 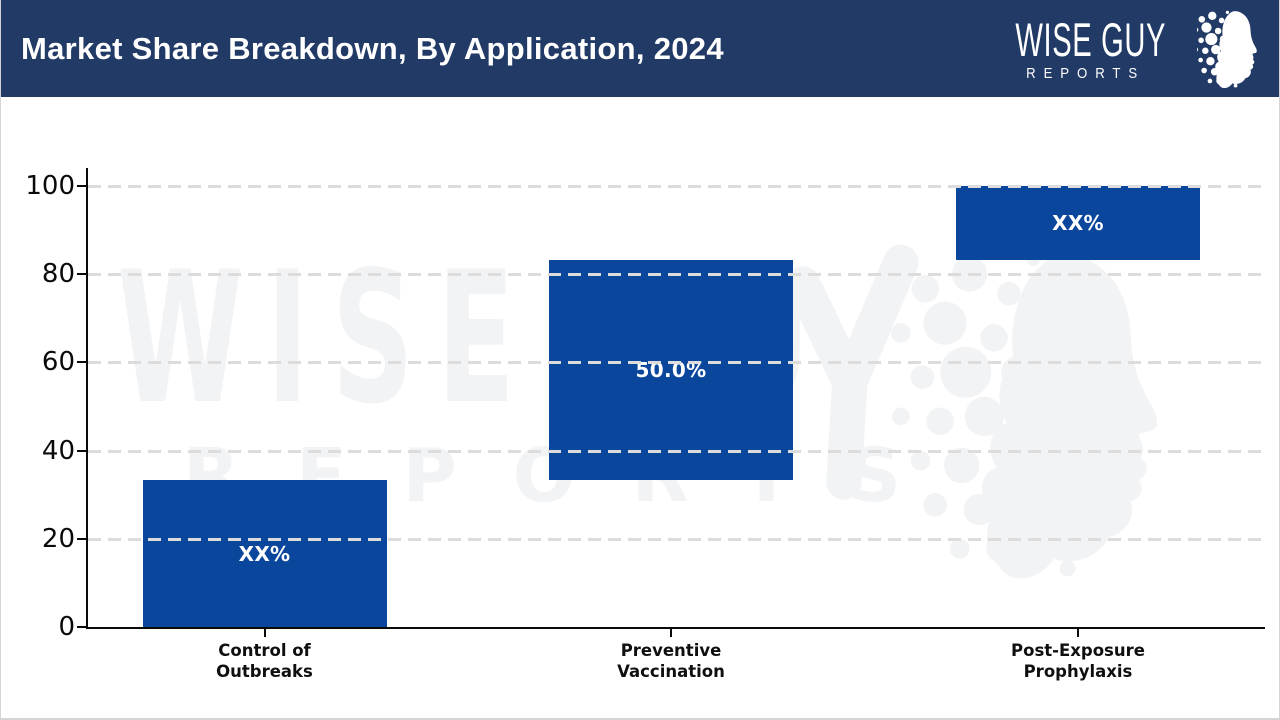 What do you see at coordinates (87, 398) in the screenshot?
I see `y-axis-line` at bounding box center [87, 398].